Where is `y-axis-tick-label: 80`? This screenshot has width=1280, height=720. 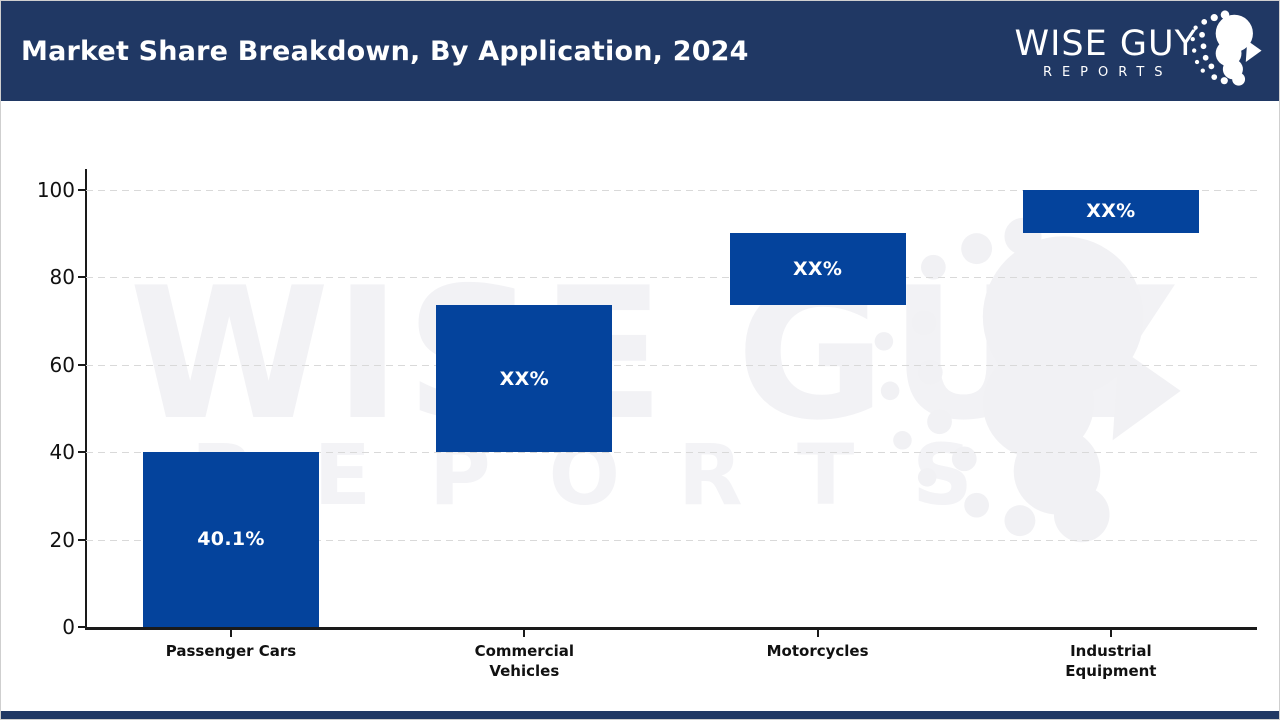
y-axis-tick-label: 80 is located at coordinates (62, 277).